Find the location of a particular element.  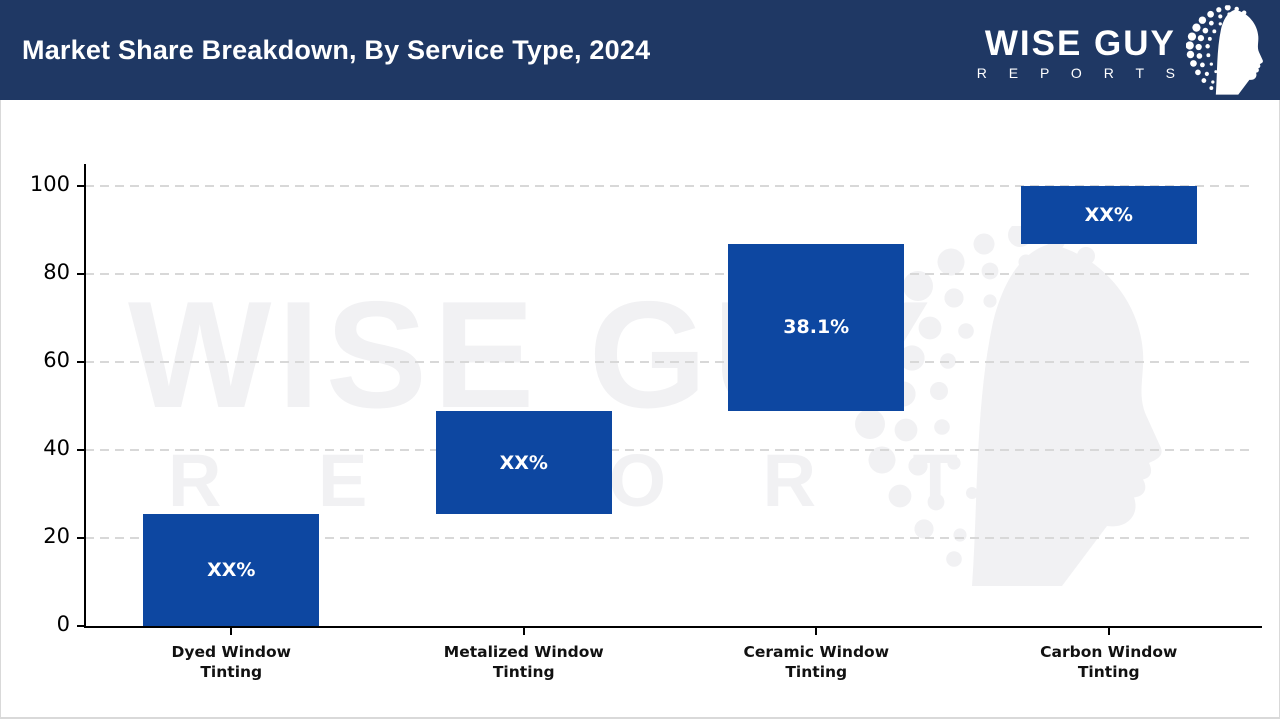

y-tick-label: 0 is located at coordinates (63, 624).